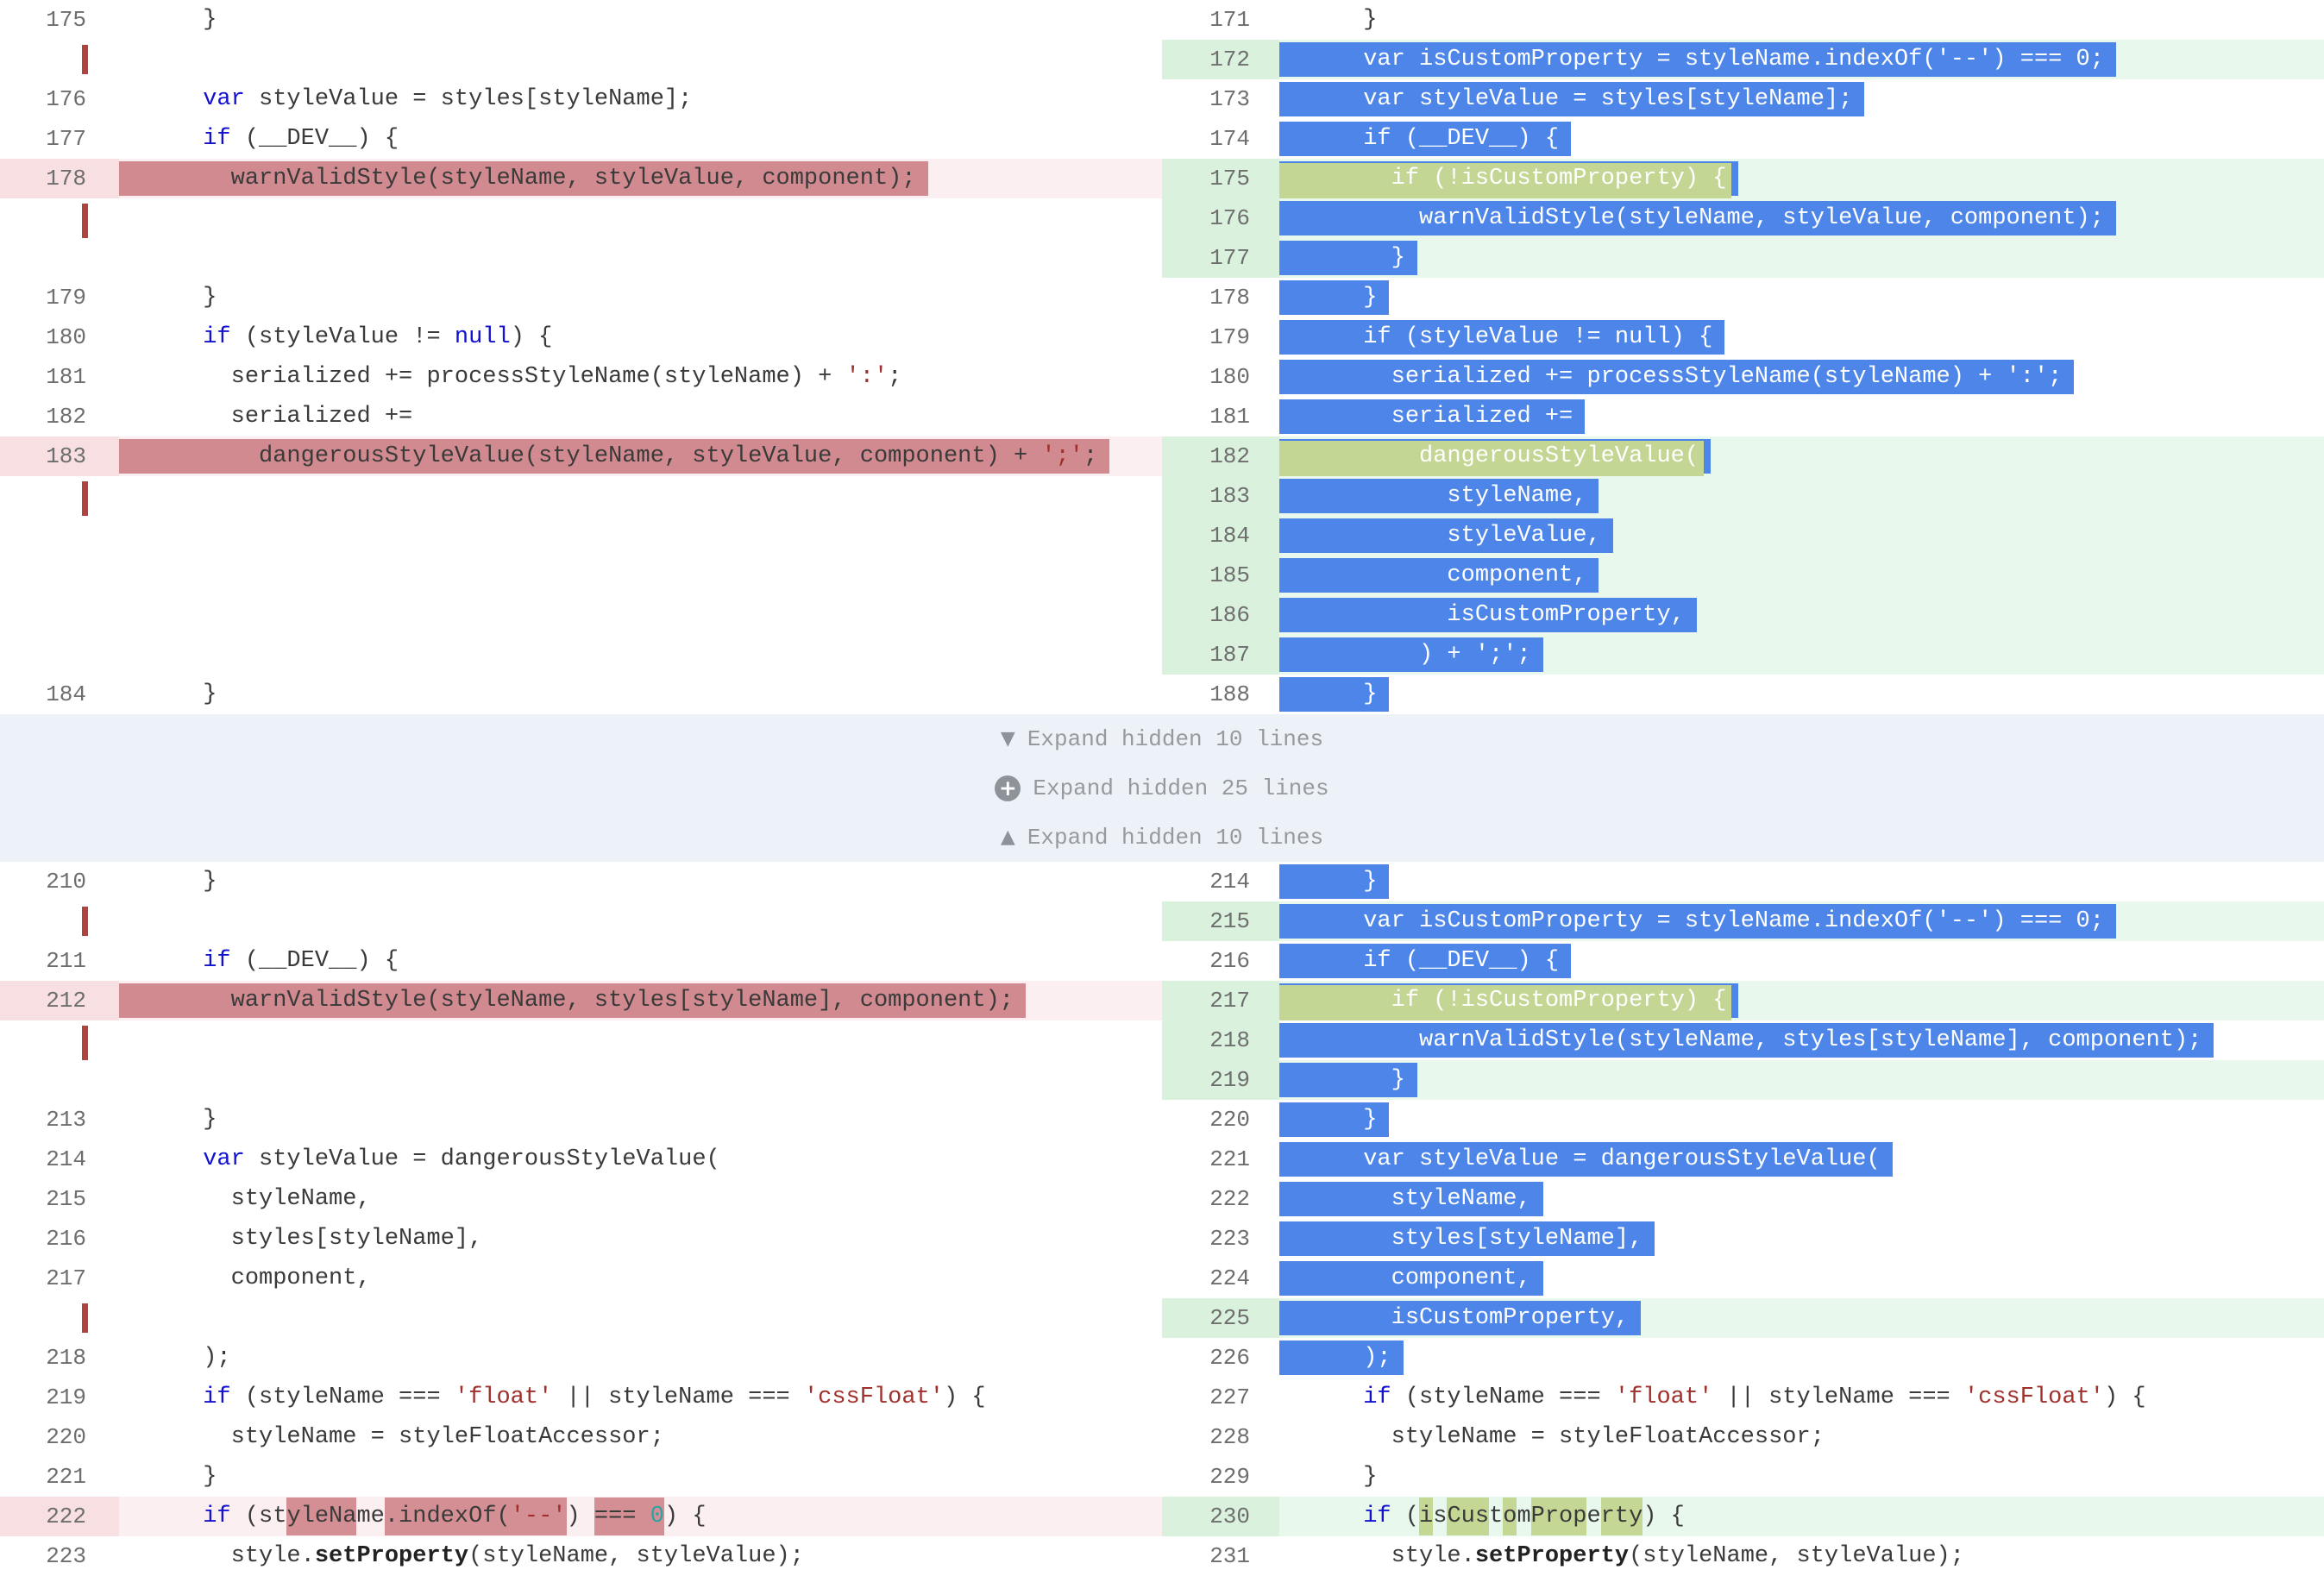  I want to click on code-line: styleValue,, so click(1802, 536).